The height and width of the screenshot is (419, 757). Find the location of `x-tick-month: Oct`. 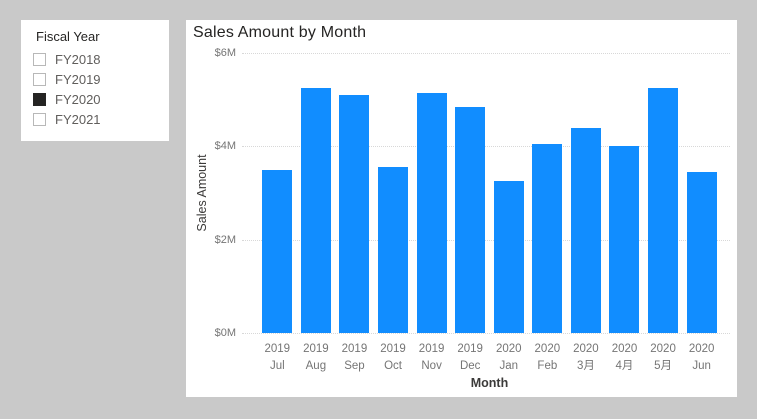

x-tick-month: Oct is located at coordinates (393, 366).